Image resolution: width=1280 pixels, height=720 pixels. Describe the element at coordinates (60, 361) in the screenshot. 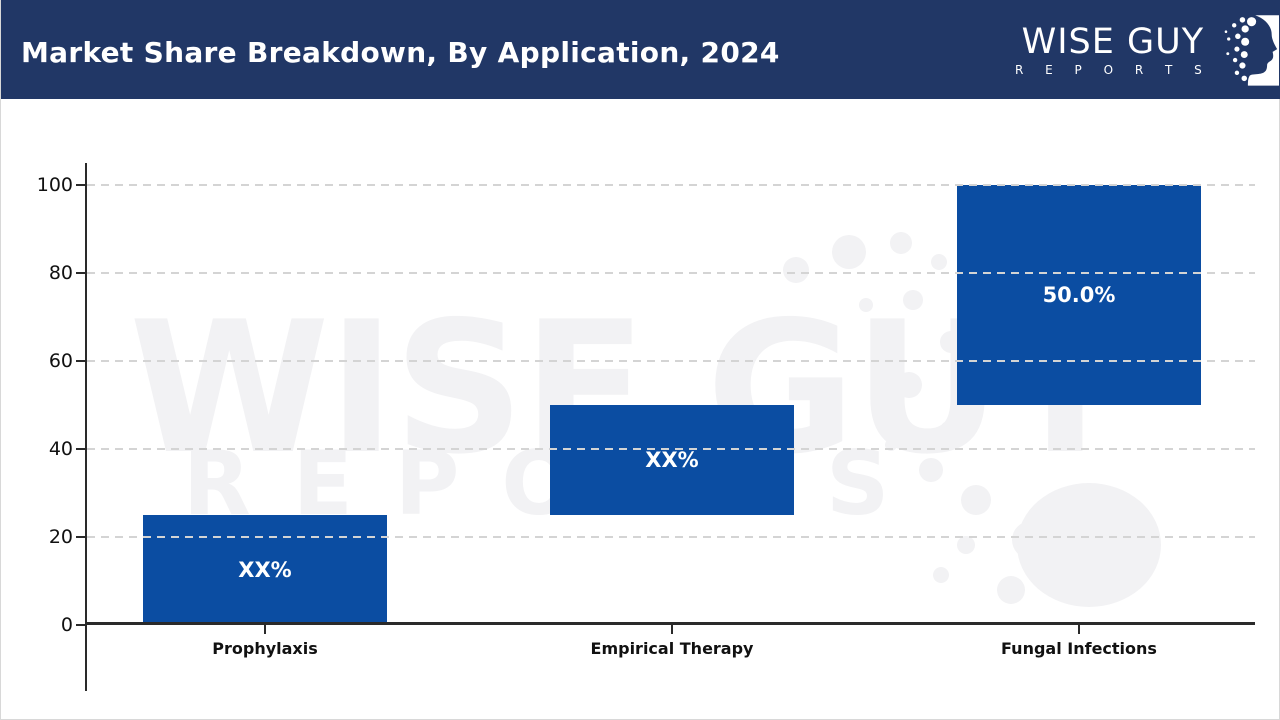

I see `y-tick-label-60: 60` at that location.